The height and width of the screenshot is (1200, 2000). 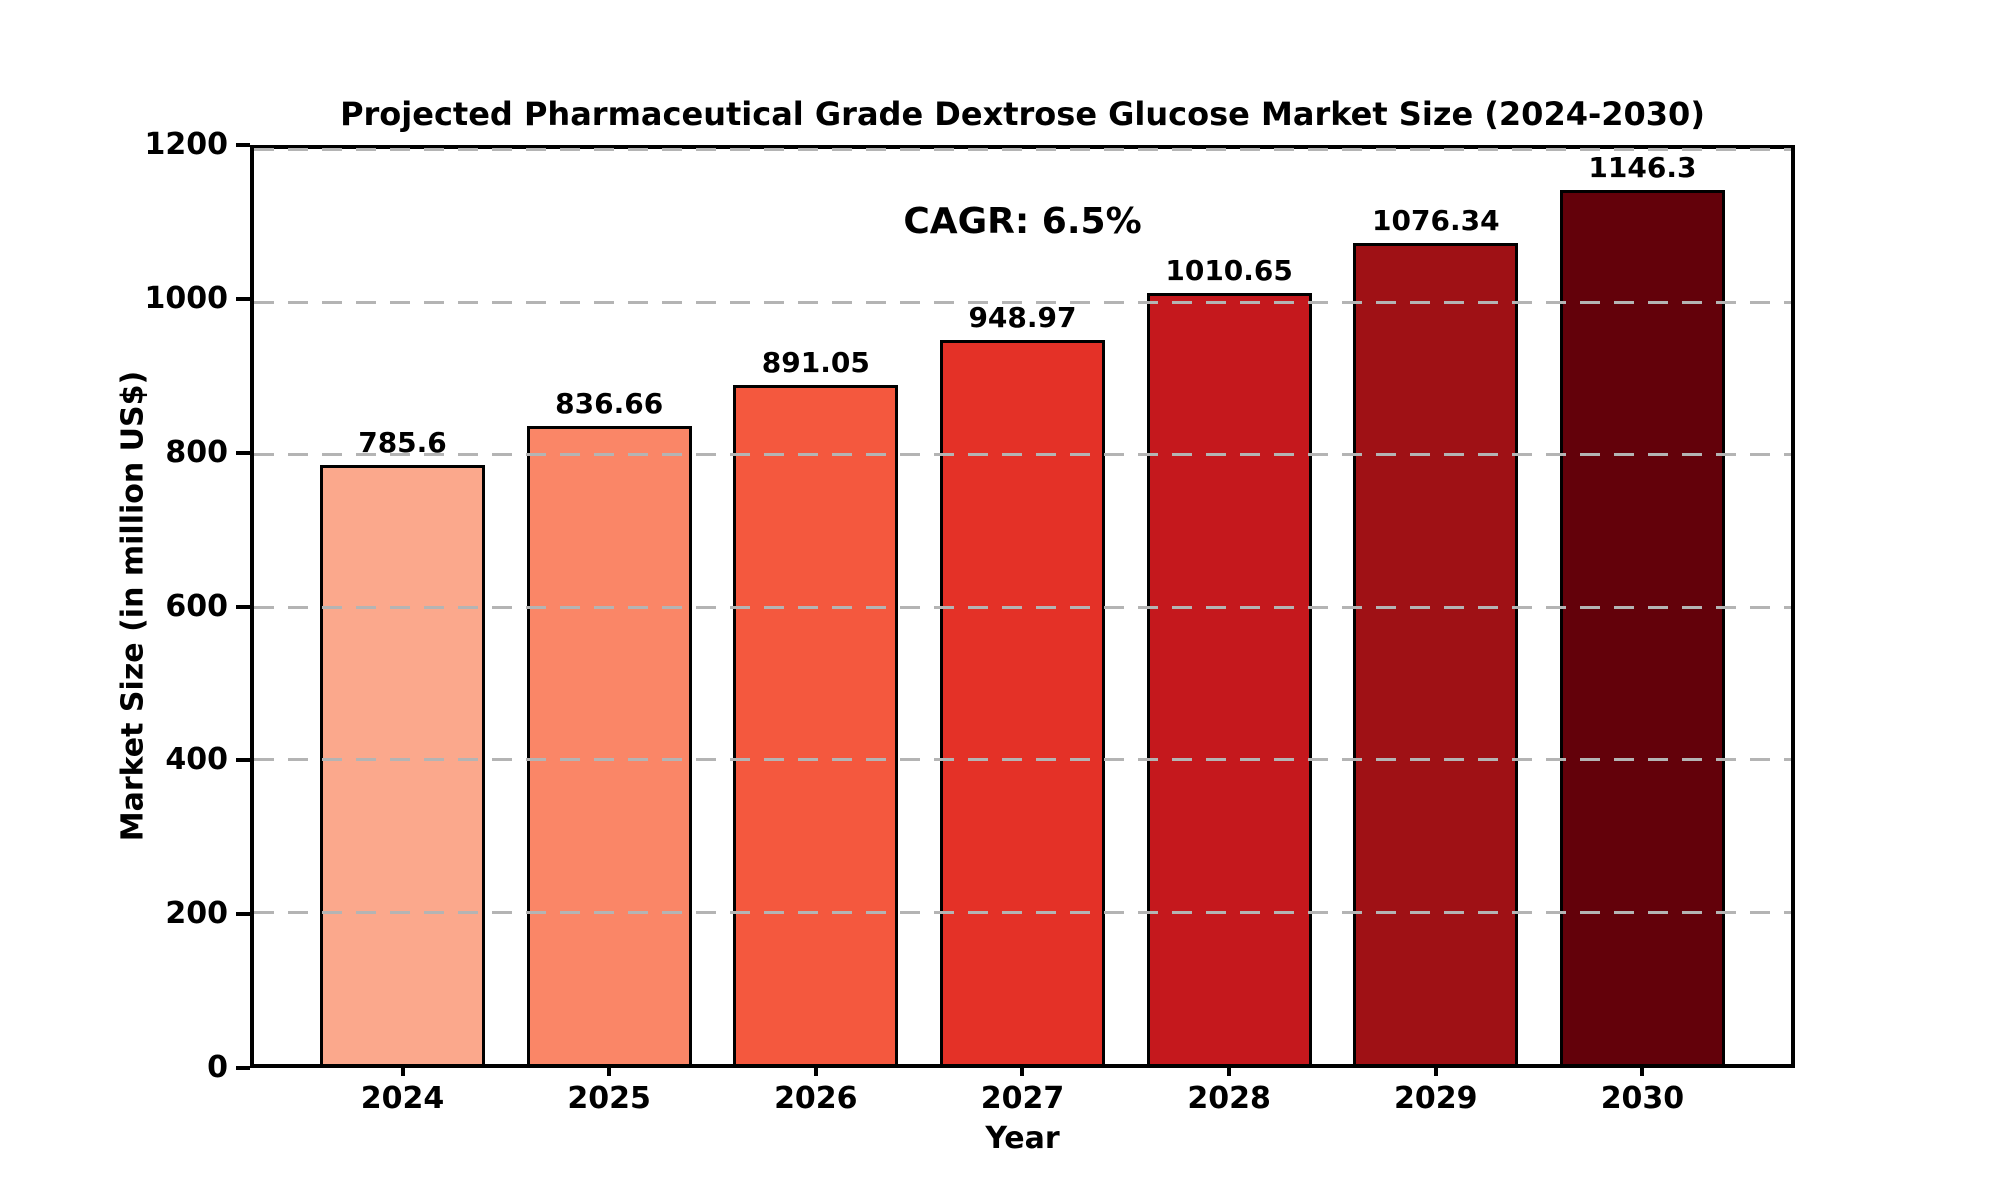 What do you see at coordinates (196, 914) in the screenshot?
I see `y-tick-label-200: 200` at bounding box center [196, 914].